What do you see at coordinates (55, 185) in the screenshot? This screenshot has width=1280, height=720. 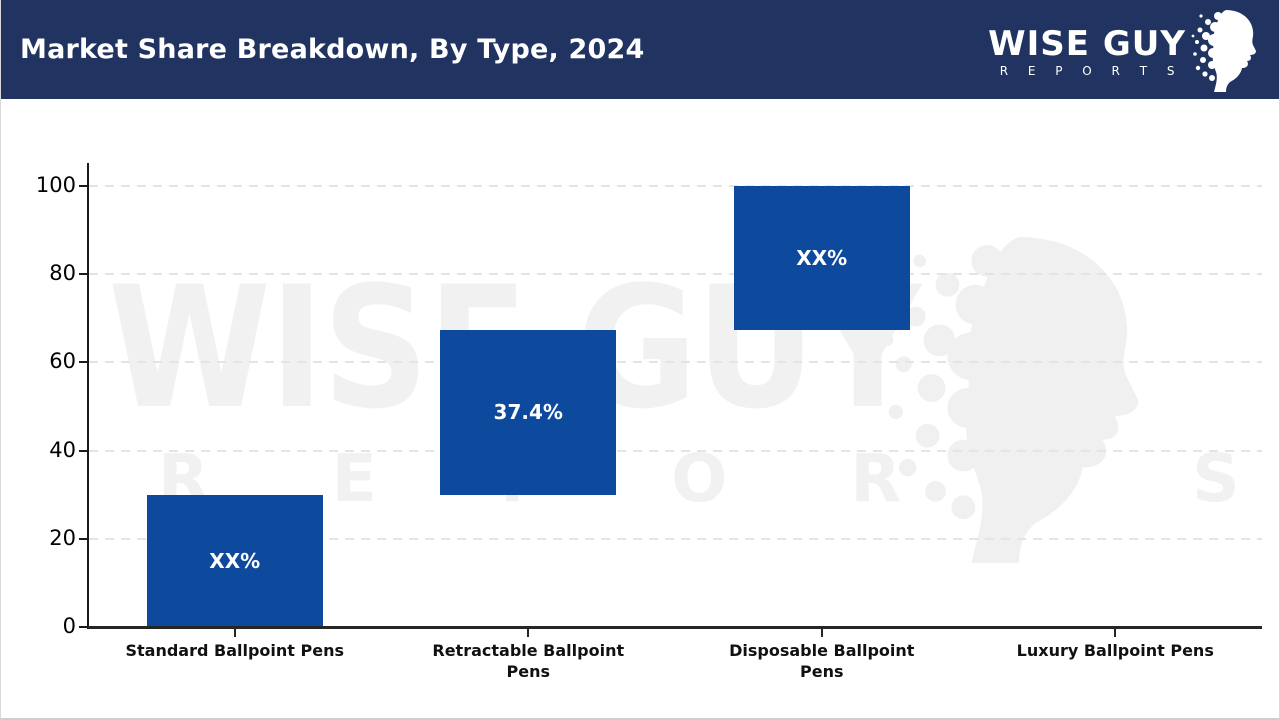 I see `y-tick-label: 100` at bounding box center [55, 185].